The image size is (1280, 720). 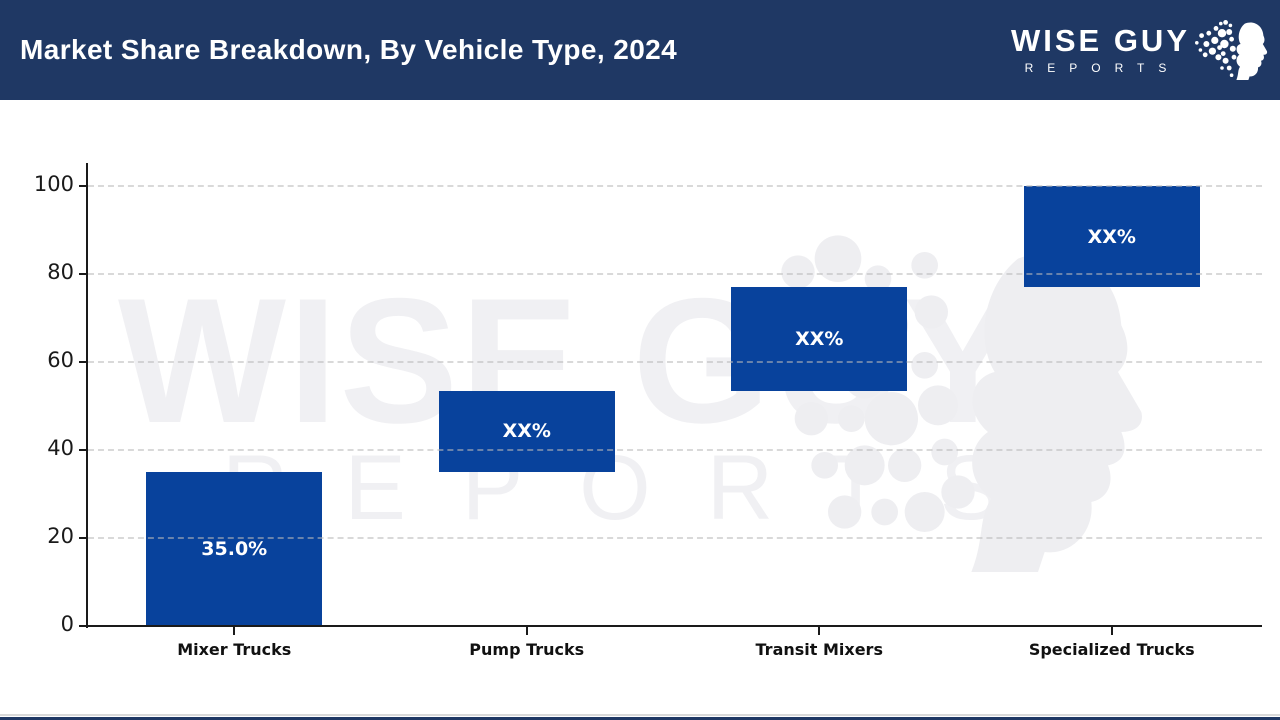 I want to click on bar-pump-trucks: XX%, so click(x=526, y=431).